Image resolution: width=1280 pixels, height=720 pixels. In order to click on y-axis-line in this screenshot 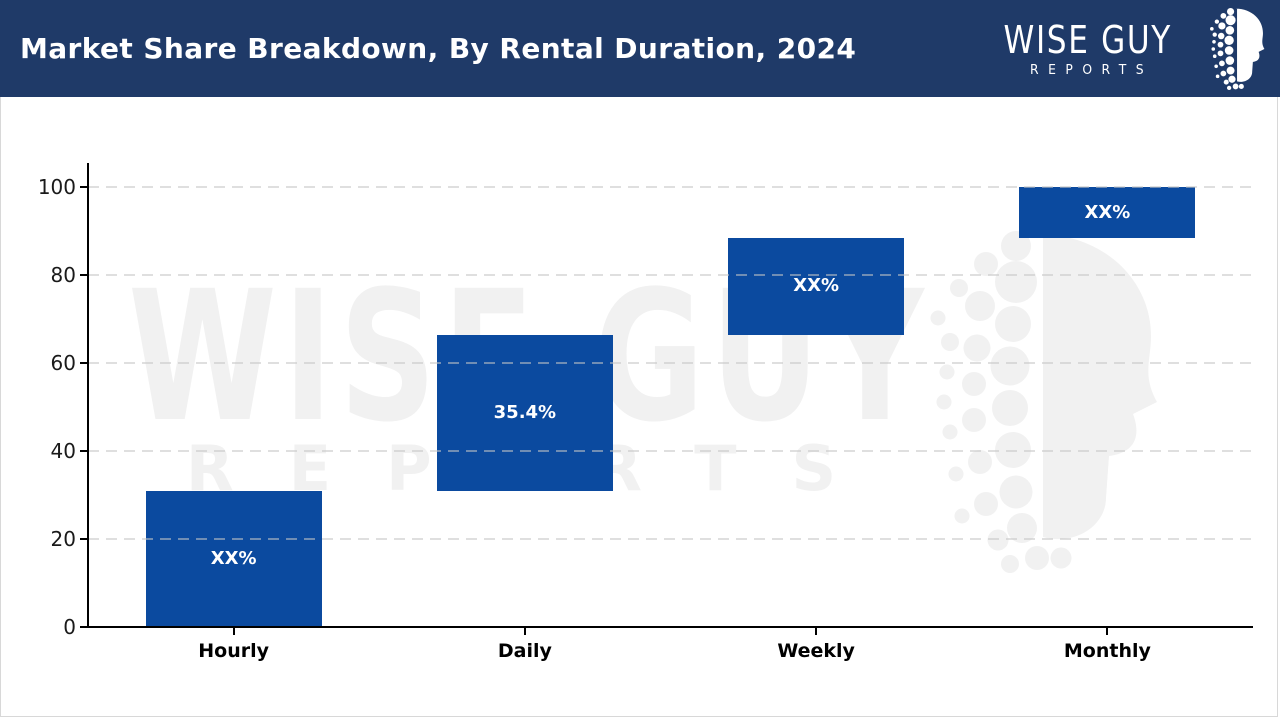, I will do `click(88, 395)`.